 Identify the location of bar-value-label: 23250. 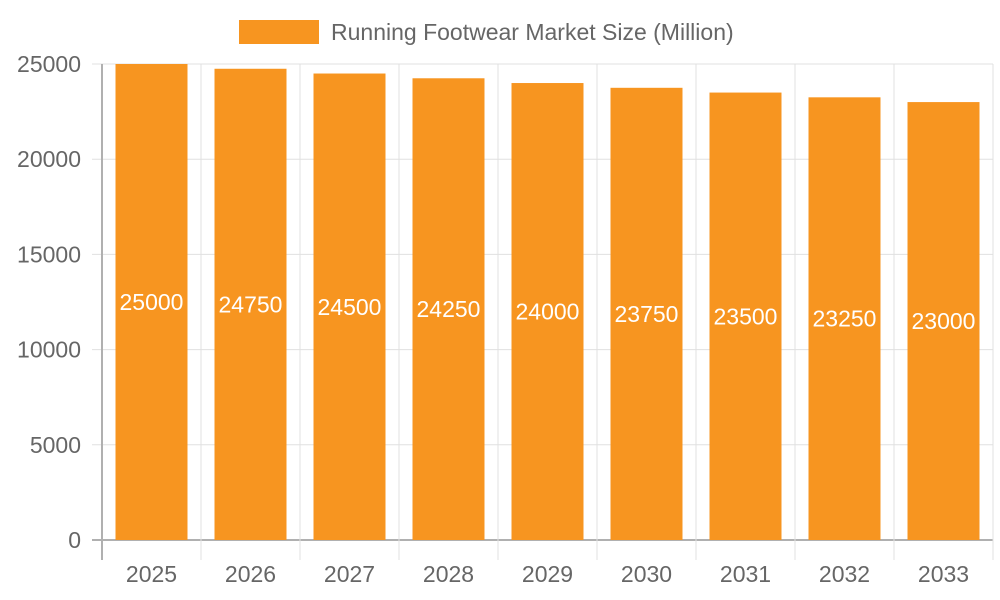
(845, 319).